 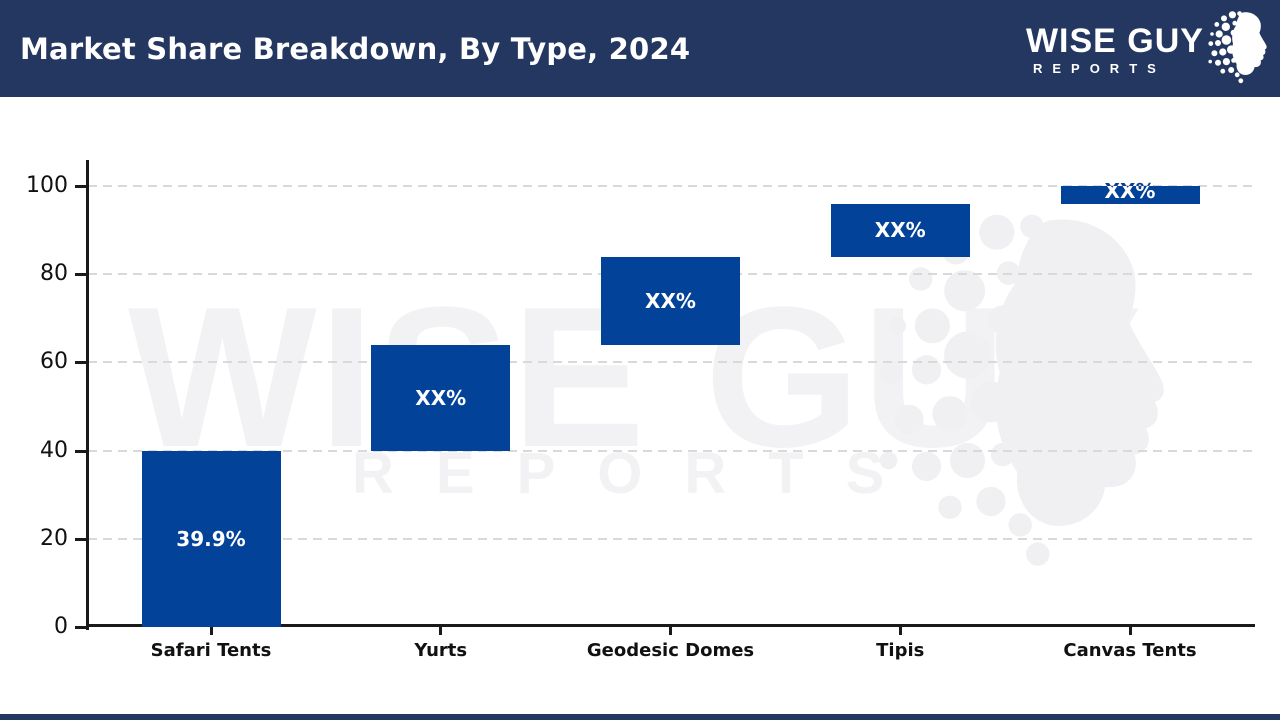 I want to click on x-category-label: Yurts, so click(x=441, y=650).